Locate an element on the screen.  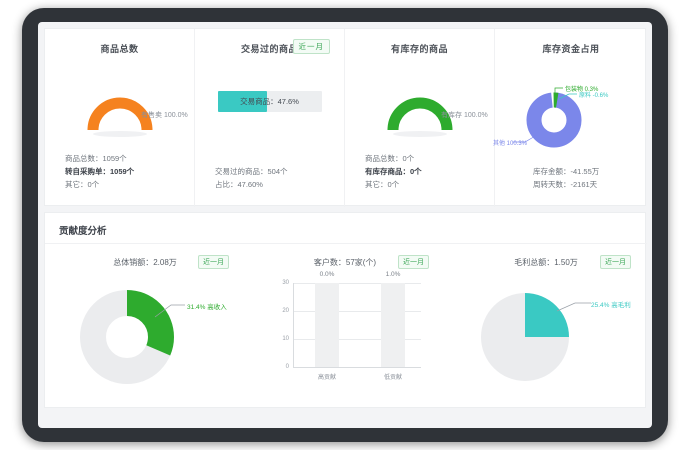
stat-line: 转自采购单：1059个 is located at coordinates (100, 171).